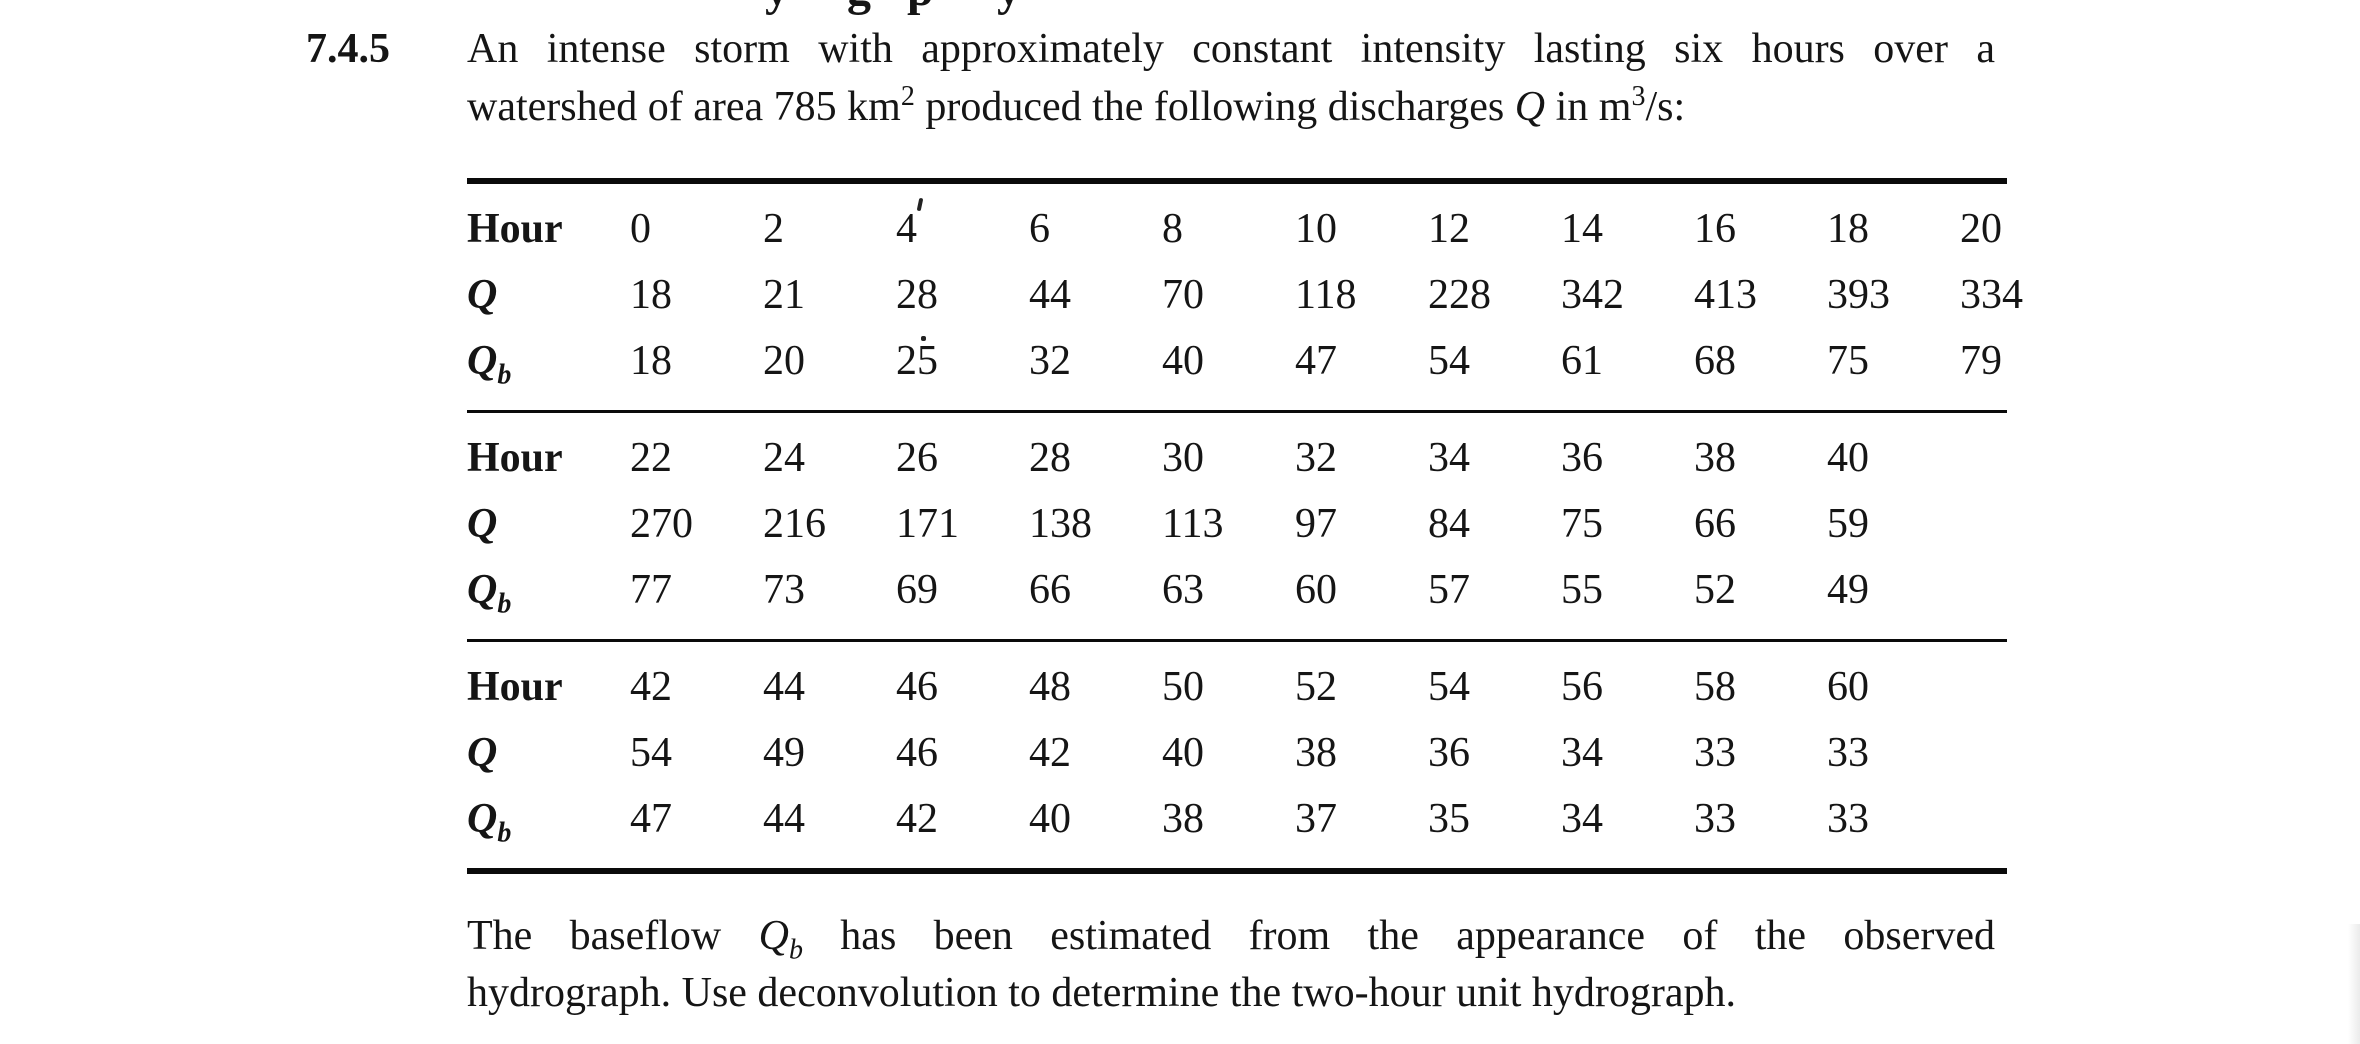 This screenshot has width=2360, height=1044. What do you see at coordinates (1214, 107) in the screenshot?
I see `statement-text: produced the following discharges` at bounding box center [1214, 107].